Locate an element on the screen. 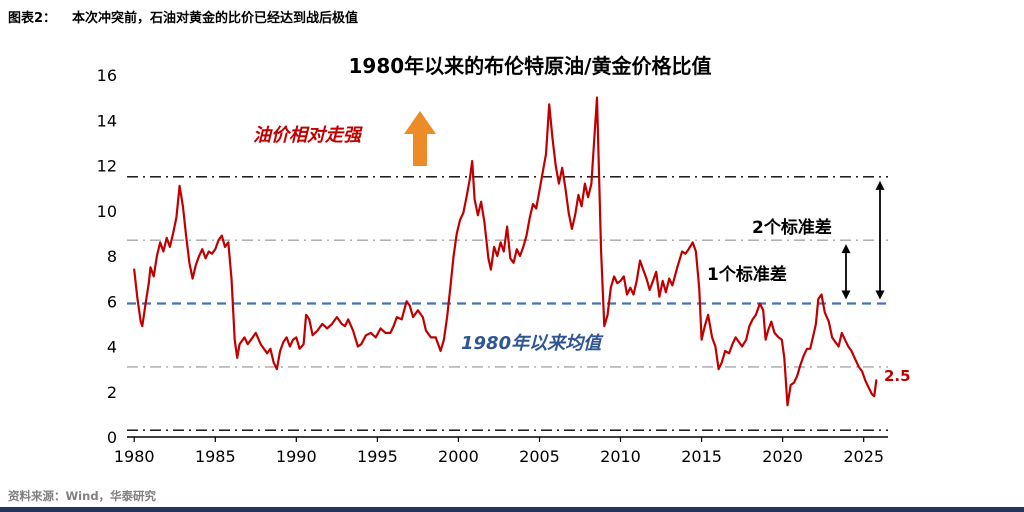 The width and height of the screenshot is (1024, 512). y-tick-label: 2 is located at coordinates (112, 392).